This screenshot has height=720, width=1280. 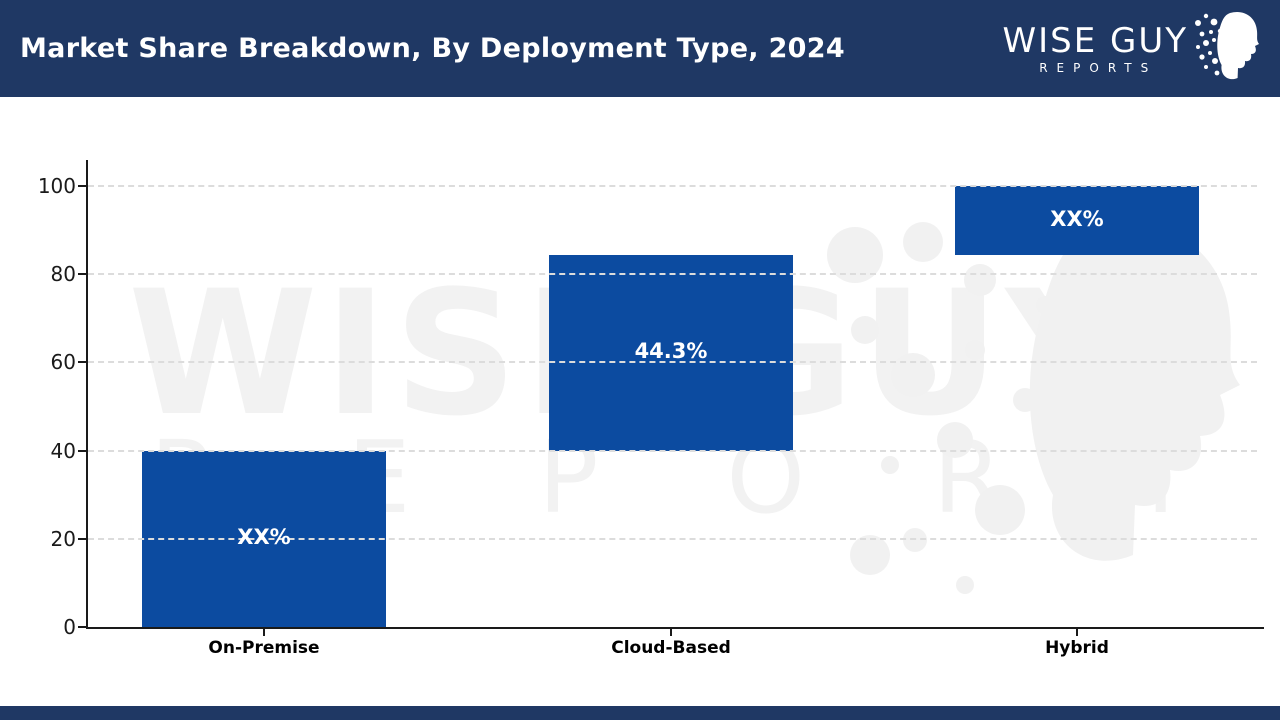 I want to click on y-tick-label: 60, so click(x=63, y=362).